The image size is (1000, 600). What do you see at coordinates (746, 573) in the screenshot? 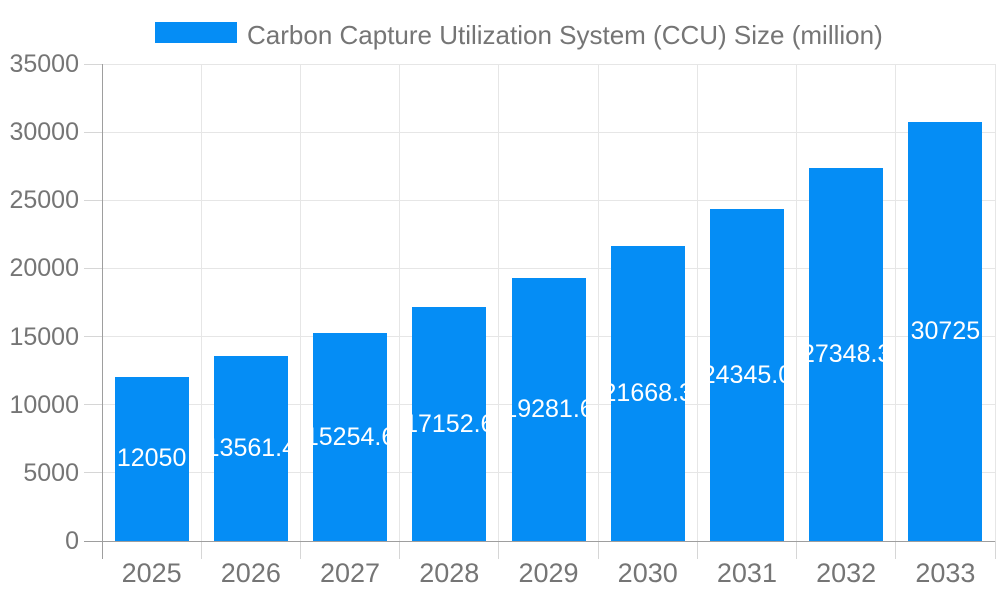
I see `x-tick-label: 2031` at bounding box center [746, 573].